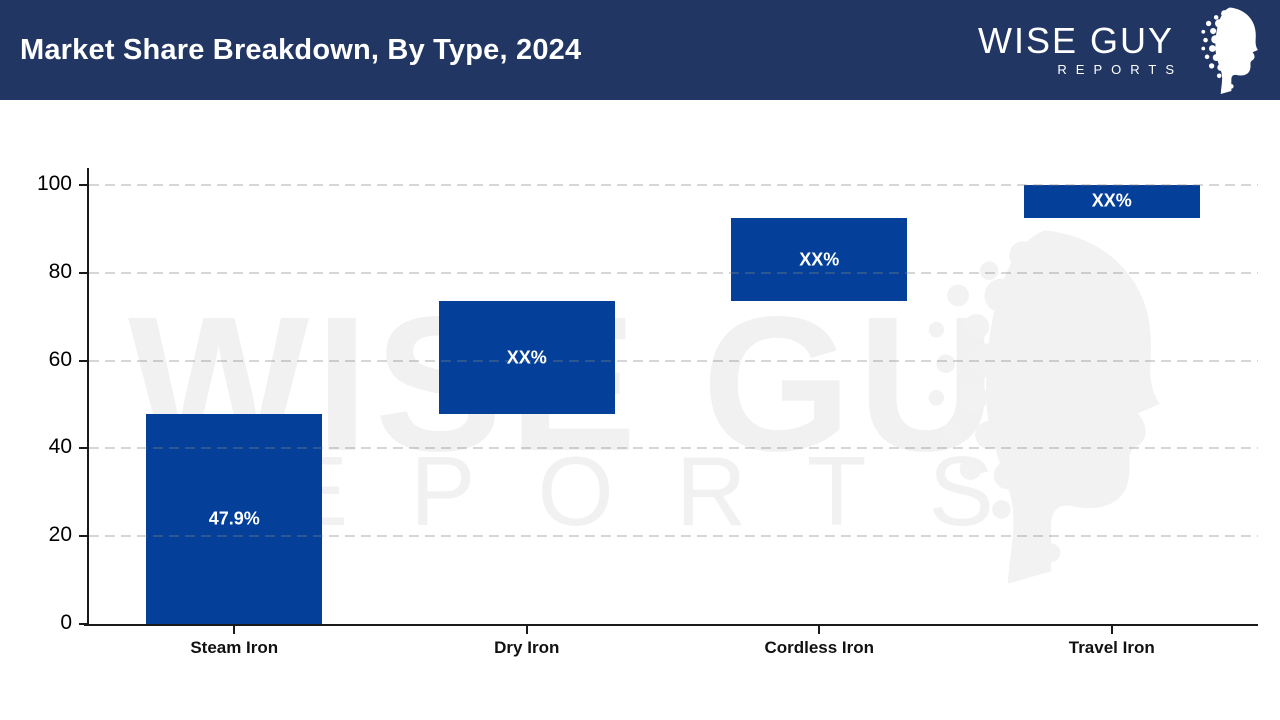 The height and width of the screenshot is (720, 1280). I want to click on bar-value-label: 47.9%, so click(234, 518).